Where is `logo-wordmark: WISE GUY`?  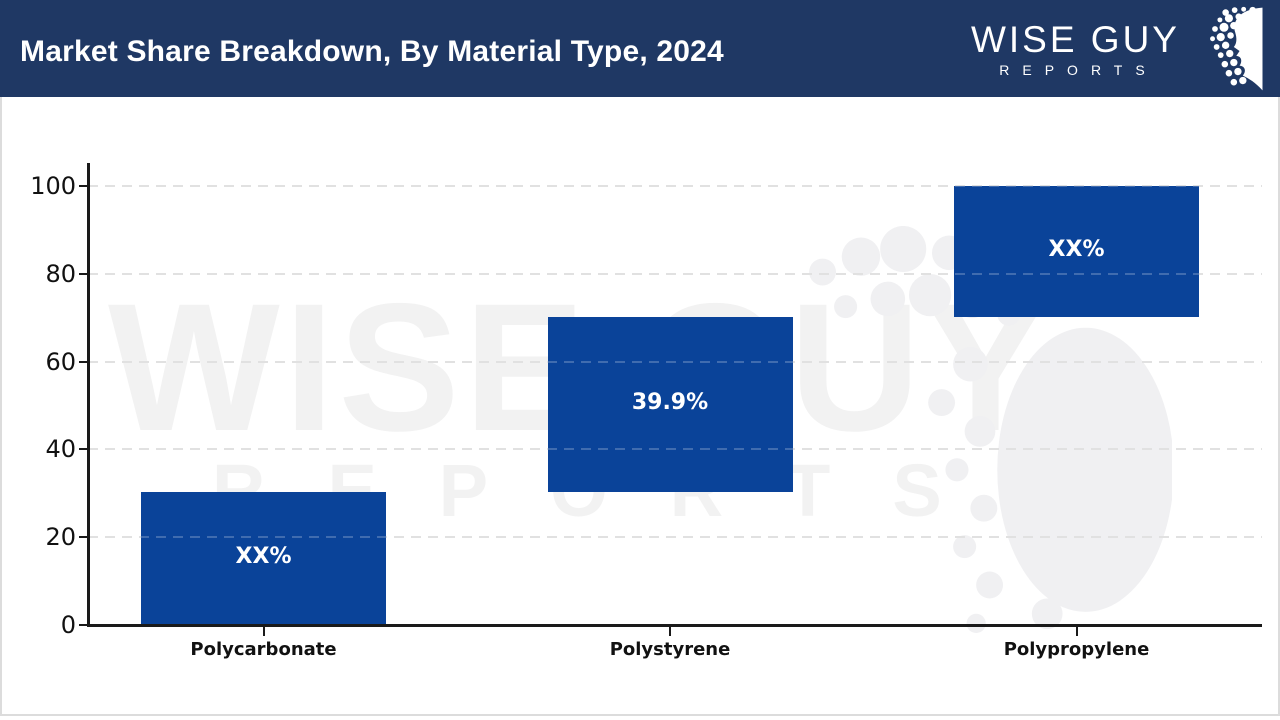 logo-wordmark: WISE GUY is located at coordinates (1075, 39).